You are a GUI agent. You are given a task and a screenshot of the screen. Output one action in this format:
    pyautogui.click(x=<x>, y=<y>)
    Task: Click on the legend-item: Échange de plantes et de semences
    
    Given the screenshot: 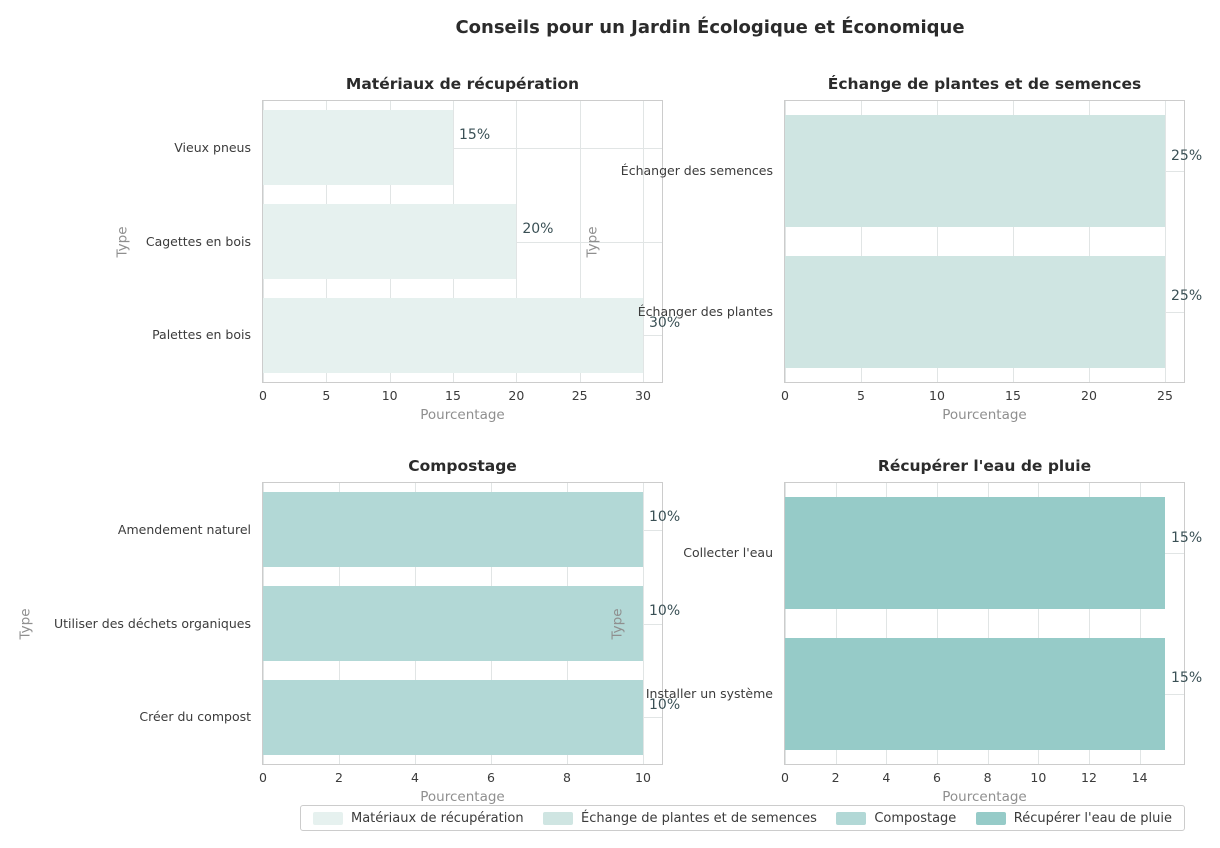 What is the action you would take?
    pyautogui.click(x=680, y=818)
    